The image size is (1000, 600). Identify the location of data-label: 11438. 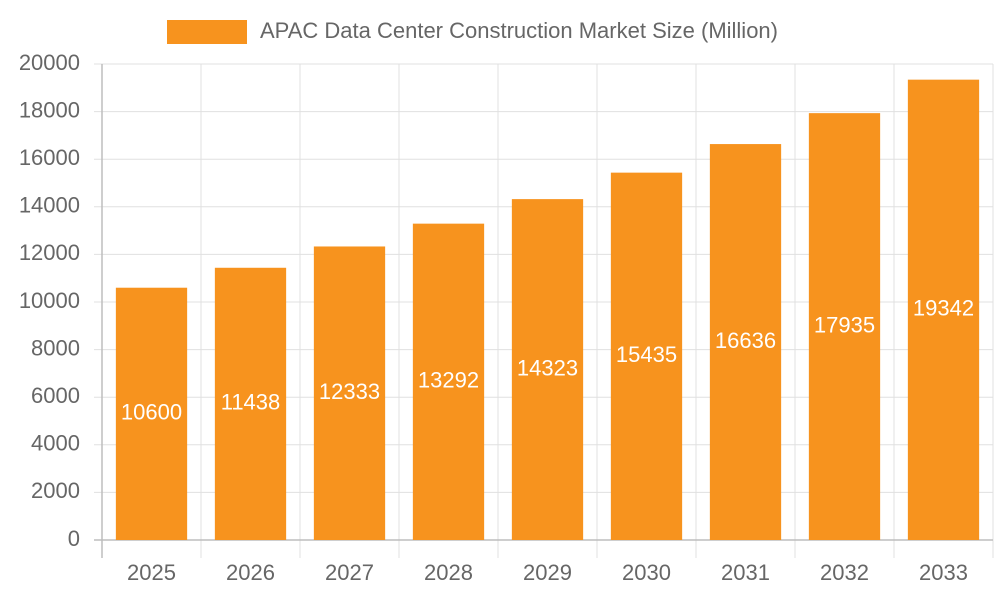
(251, 402).